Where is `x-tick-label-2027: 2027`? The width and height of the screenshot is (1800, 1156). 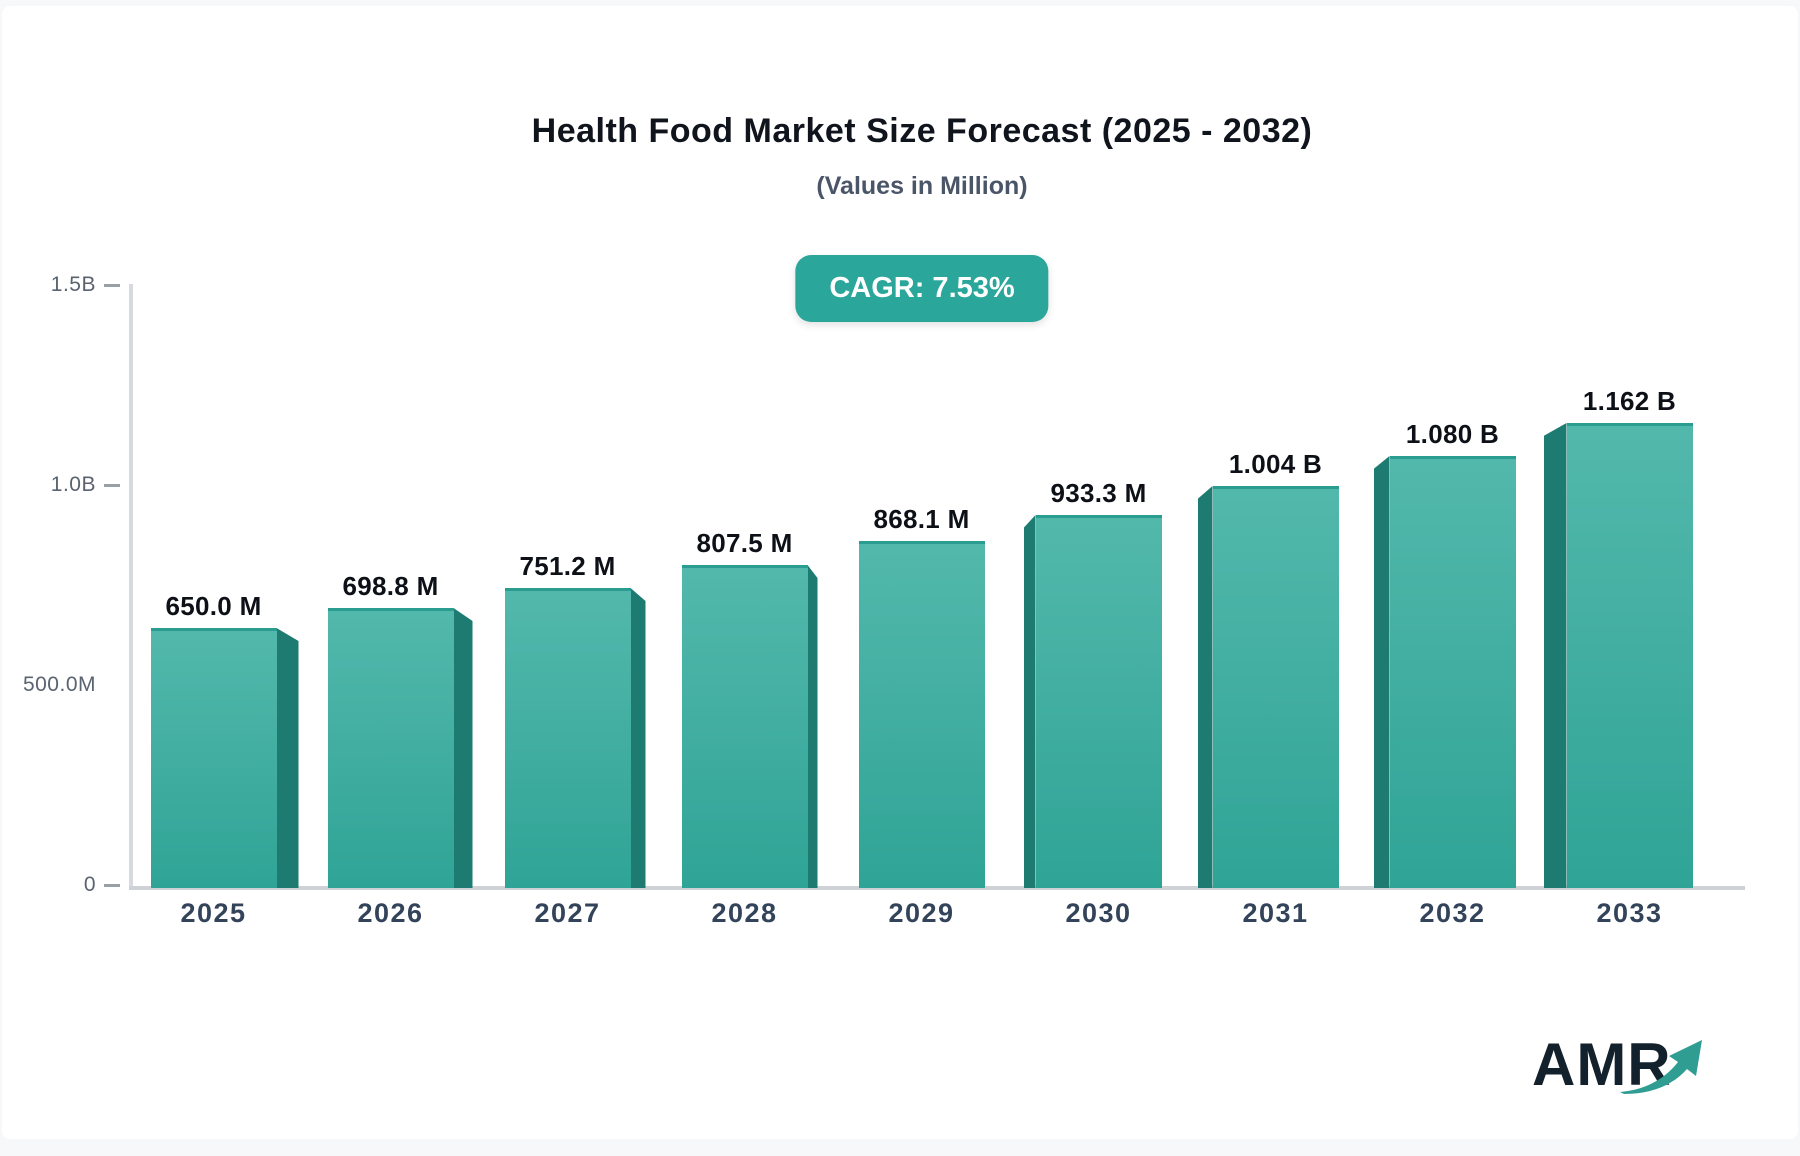 x-tick-label-2027: 2027 is located at coordinates (567, 913).